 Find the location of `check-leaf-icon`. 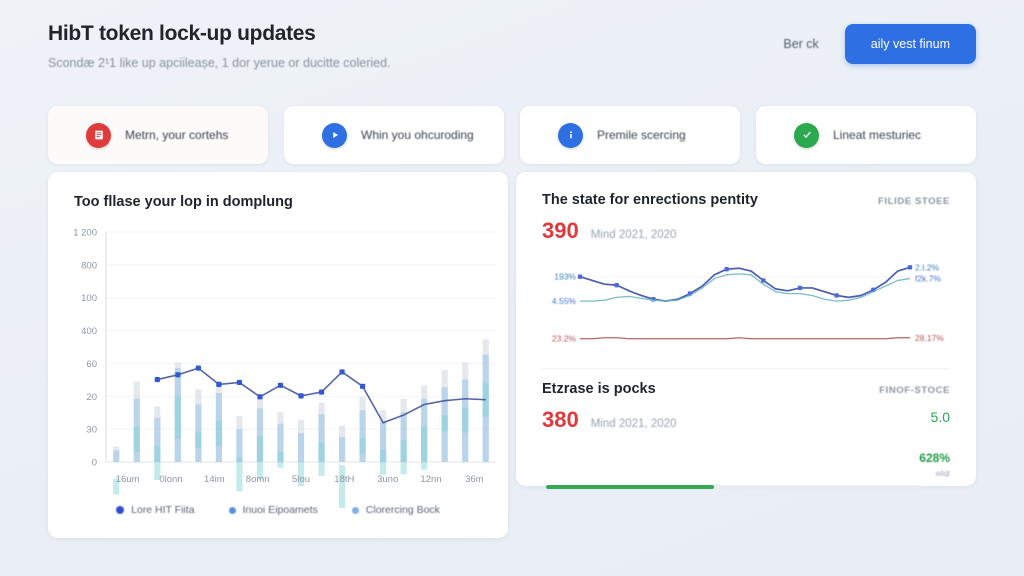

check-leaf-icon is located at coordinates (806, 135).